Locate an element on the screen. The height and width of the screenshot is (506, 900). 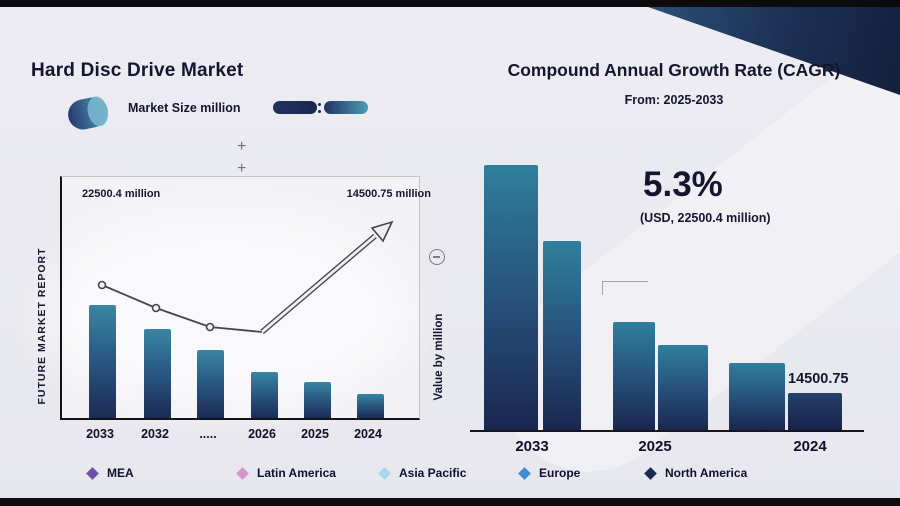
bar-2025 is located at coordinates (317, 400).